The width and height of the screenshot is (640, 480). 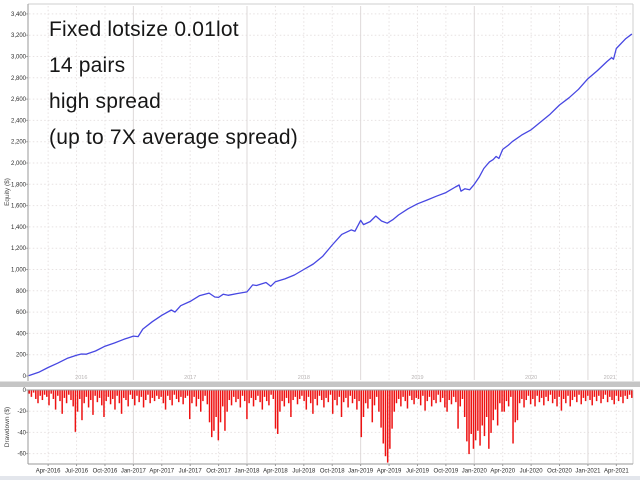 What do you see at coordinates (304, 472) in the screenshot?
I see `x-tick-label: Jul-2018` at bounding box center [304, 472].